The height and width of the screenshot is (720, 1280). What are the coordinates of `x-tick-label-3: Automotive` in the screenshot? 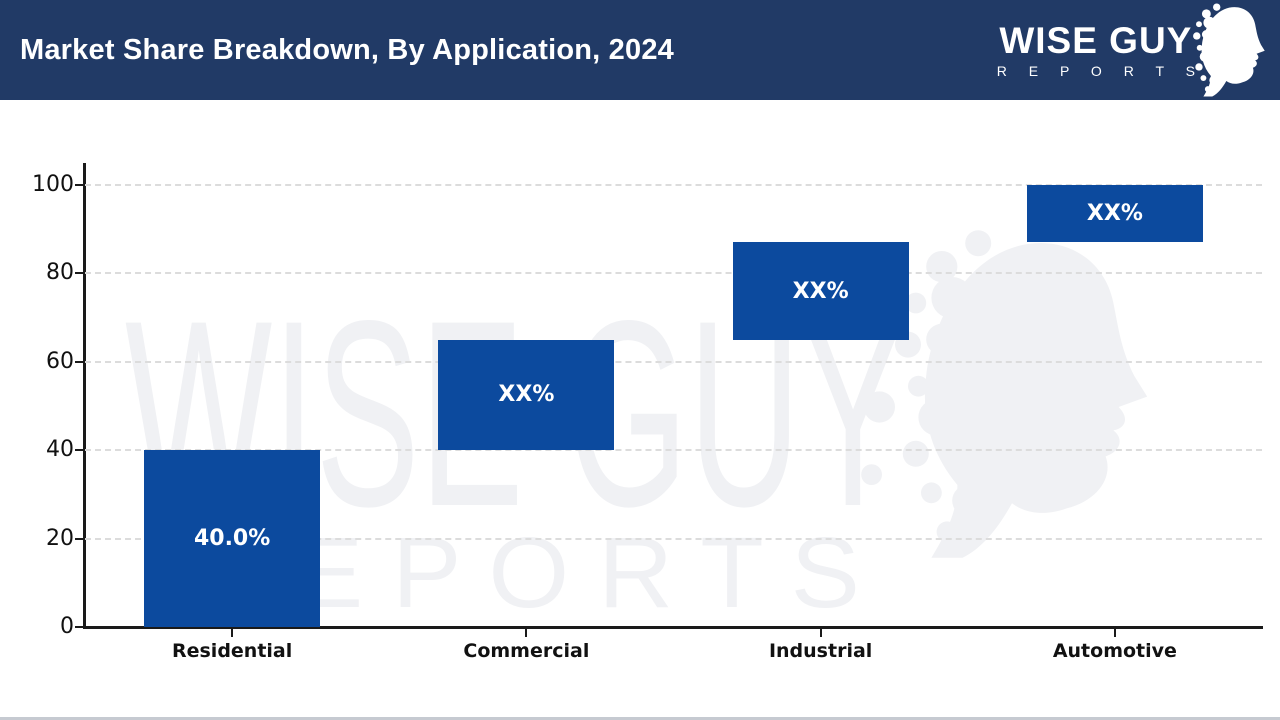 It's located at (1114, 651).